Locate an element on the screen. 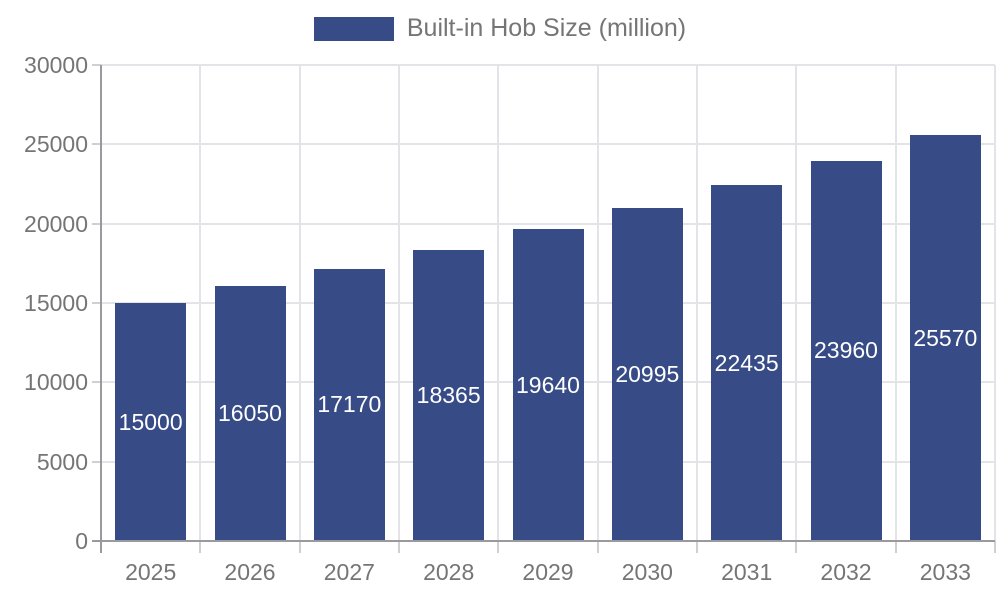  bar-value-label: 25570 is located at coordinates (945, 337).